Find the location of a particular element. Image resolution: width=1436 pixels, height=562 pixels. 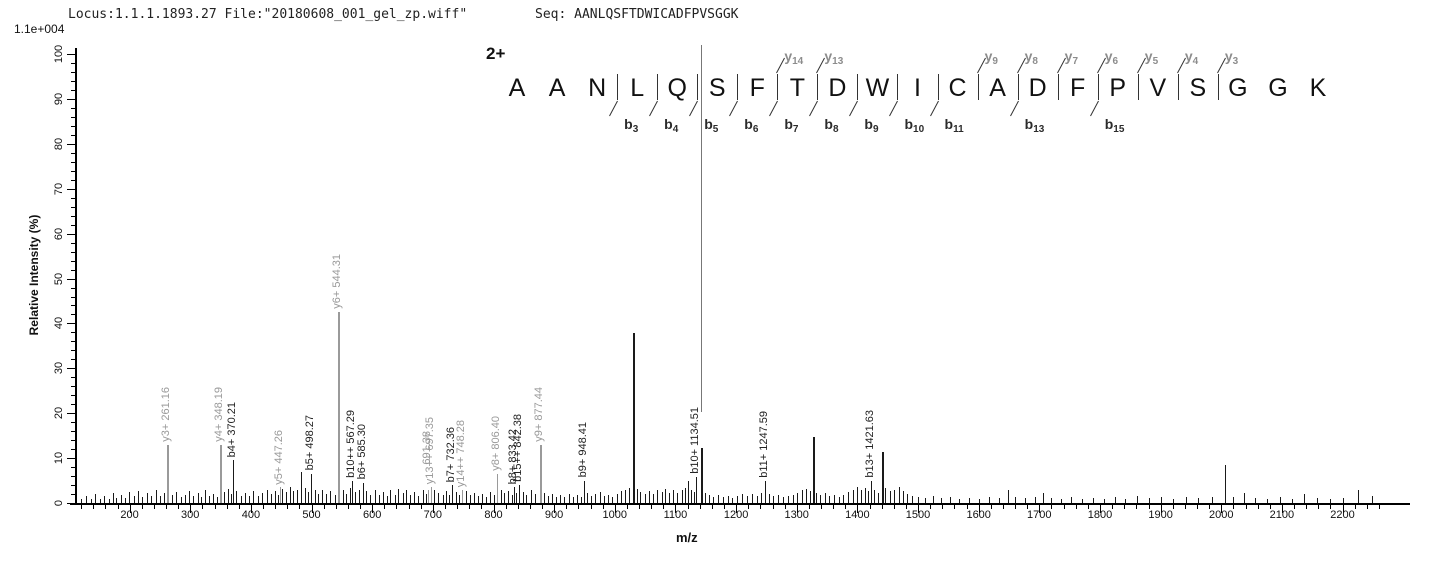

b-ion-label: b15 is located at coordinates (1114, 125).